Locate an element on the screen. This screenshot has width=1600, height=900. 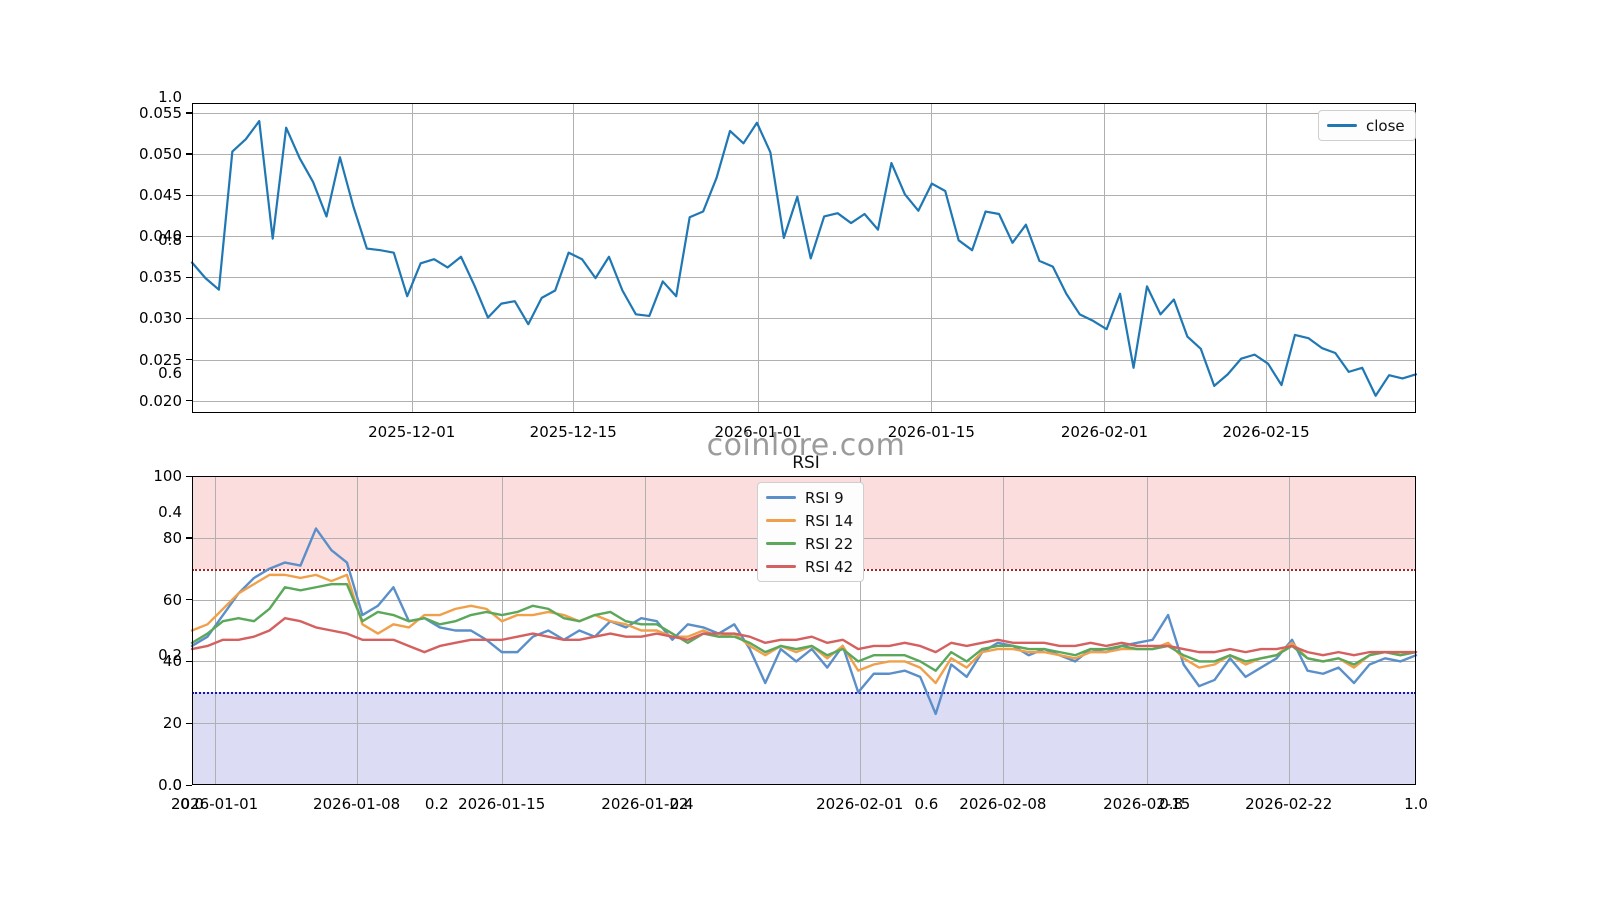
watermark: coinlore.com is located at coordinates (806, 445).